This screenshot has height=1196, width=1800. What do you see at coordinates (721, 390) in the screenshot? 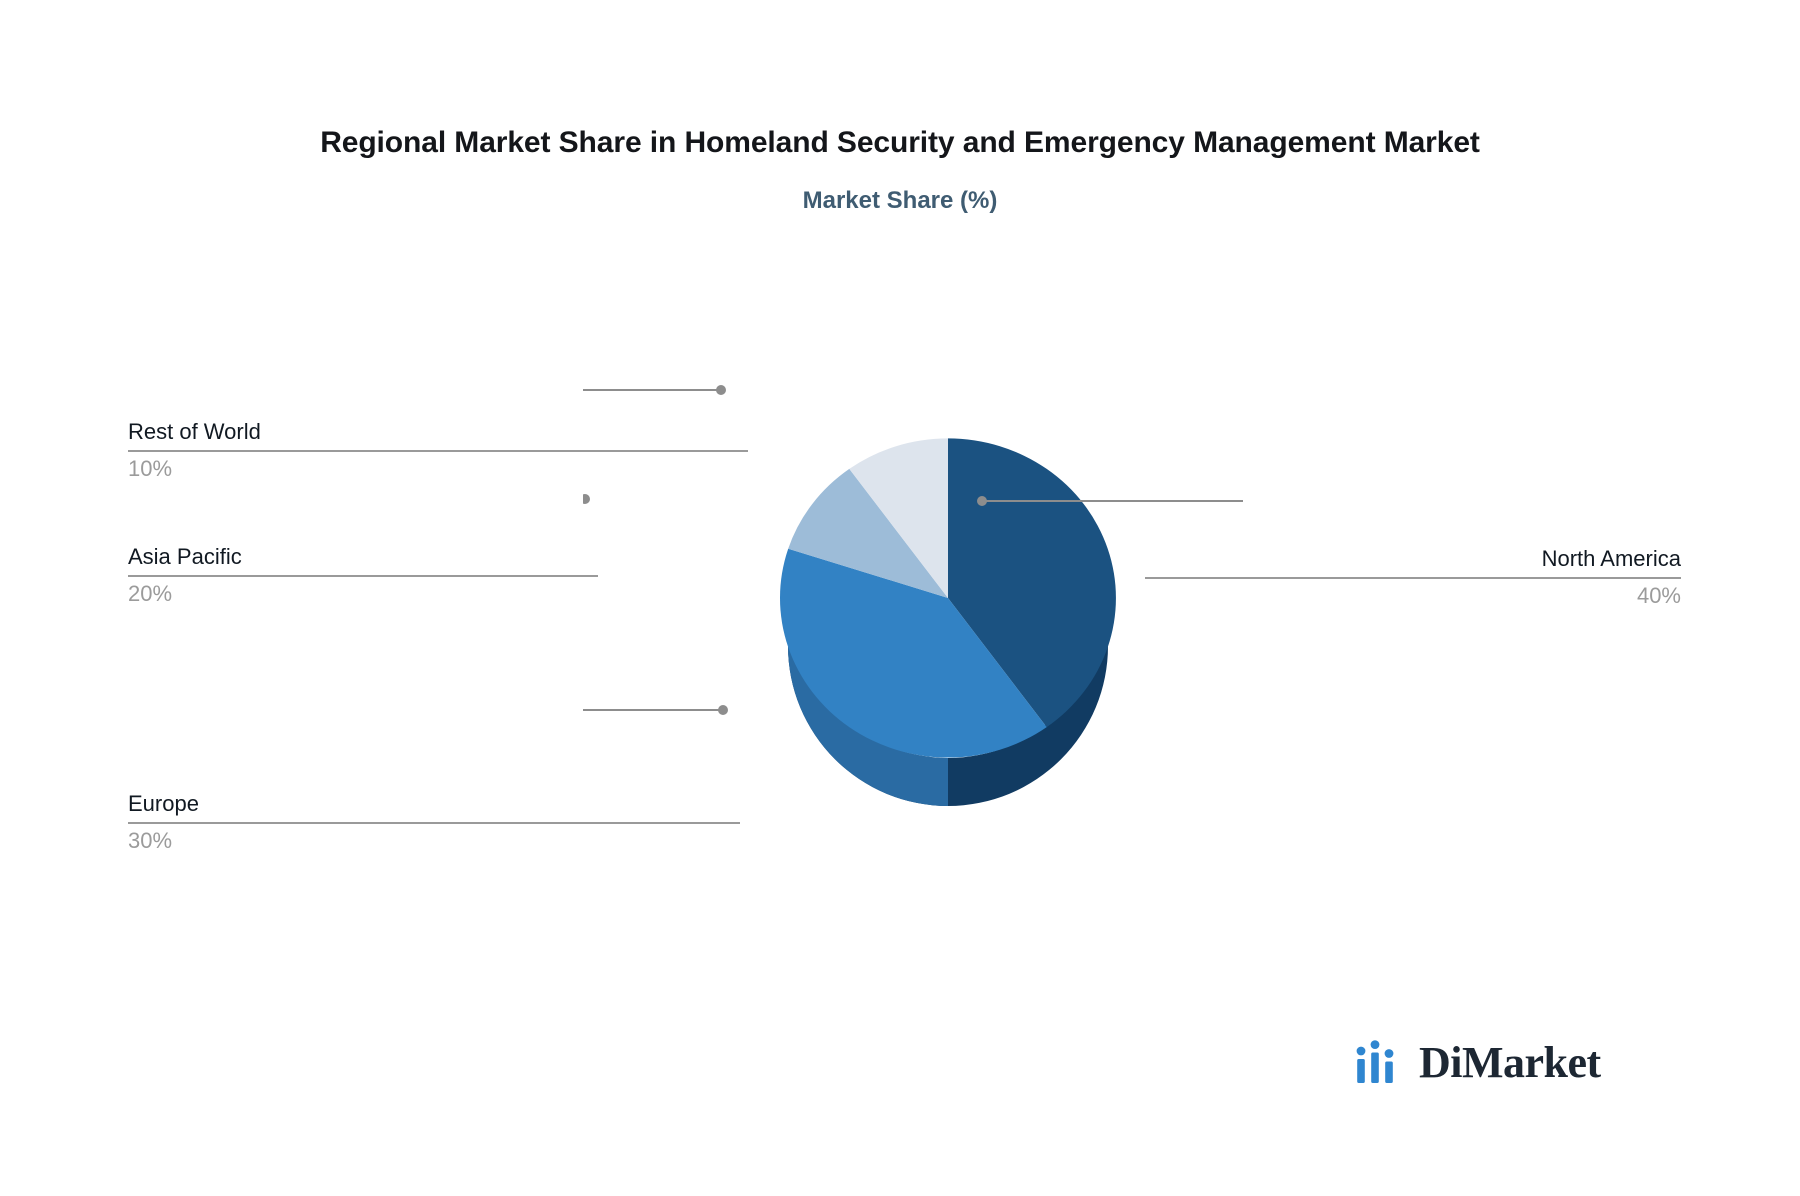
I see `leader-dot-rest-of-world` at bounding box center [721, 390].